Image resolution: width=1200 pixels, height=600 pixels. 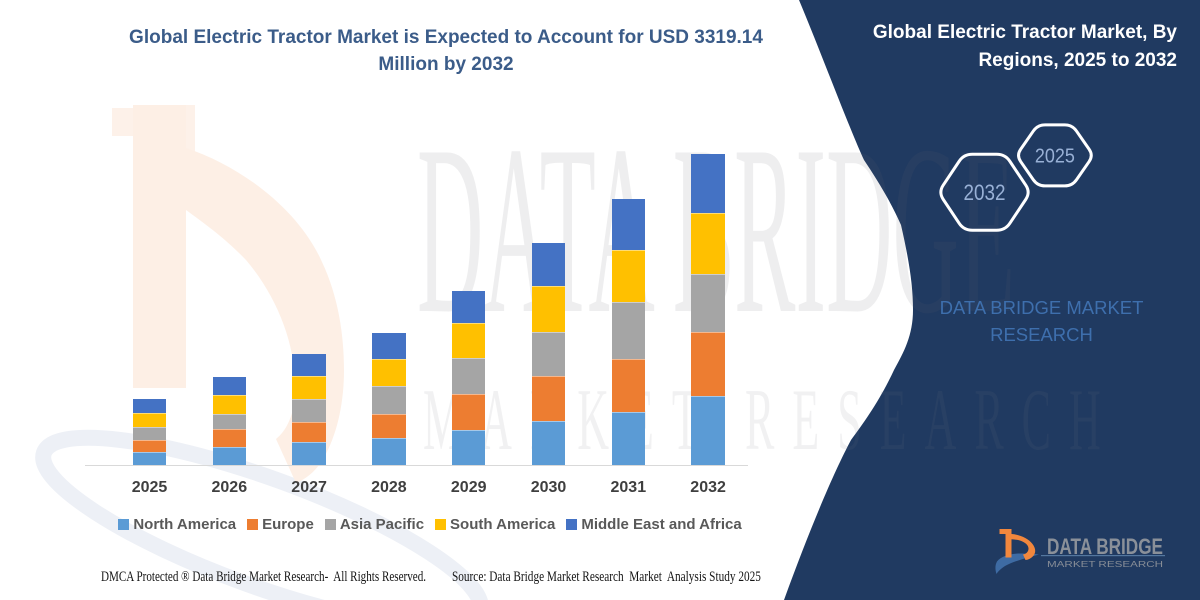 I want to click on svg-text: 2032, so click(x=985, y=192).